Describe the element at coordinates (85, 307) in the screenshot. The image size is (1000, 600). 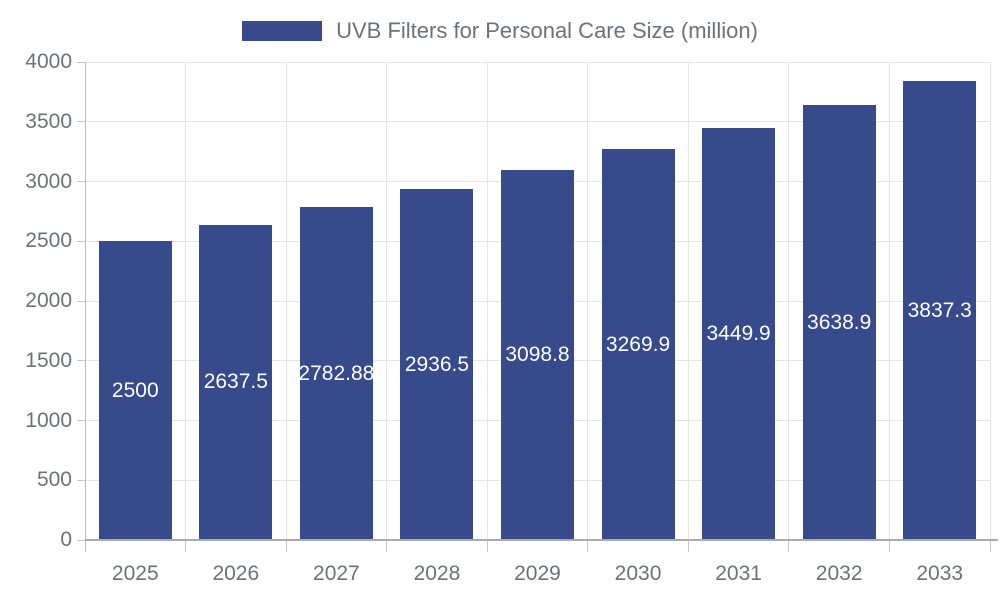
I see `y-axis-line` at that location.